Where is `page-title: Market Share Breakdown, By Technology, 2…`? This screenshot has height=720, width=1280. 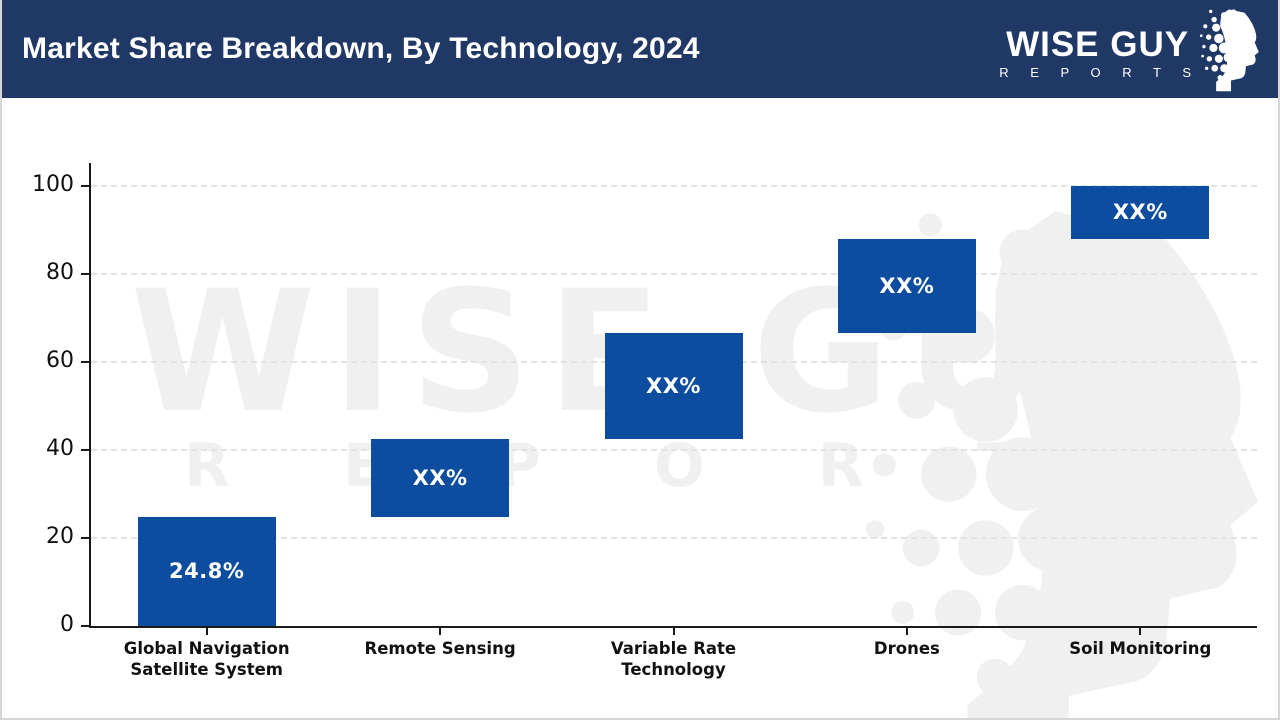
page-title: Market Share Breakdown, By Technology, 2… is located at coordinates (361, 48).